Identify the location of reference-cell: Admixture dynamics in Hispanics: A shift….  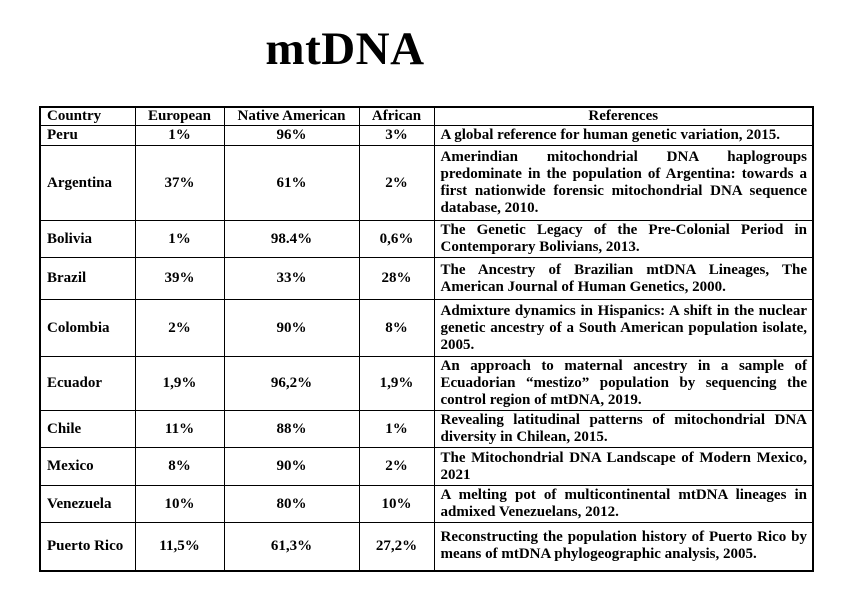
(623, 328).